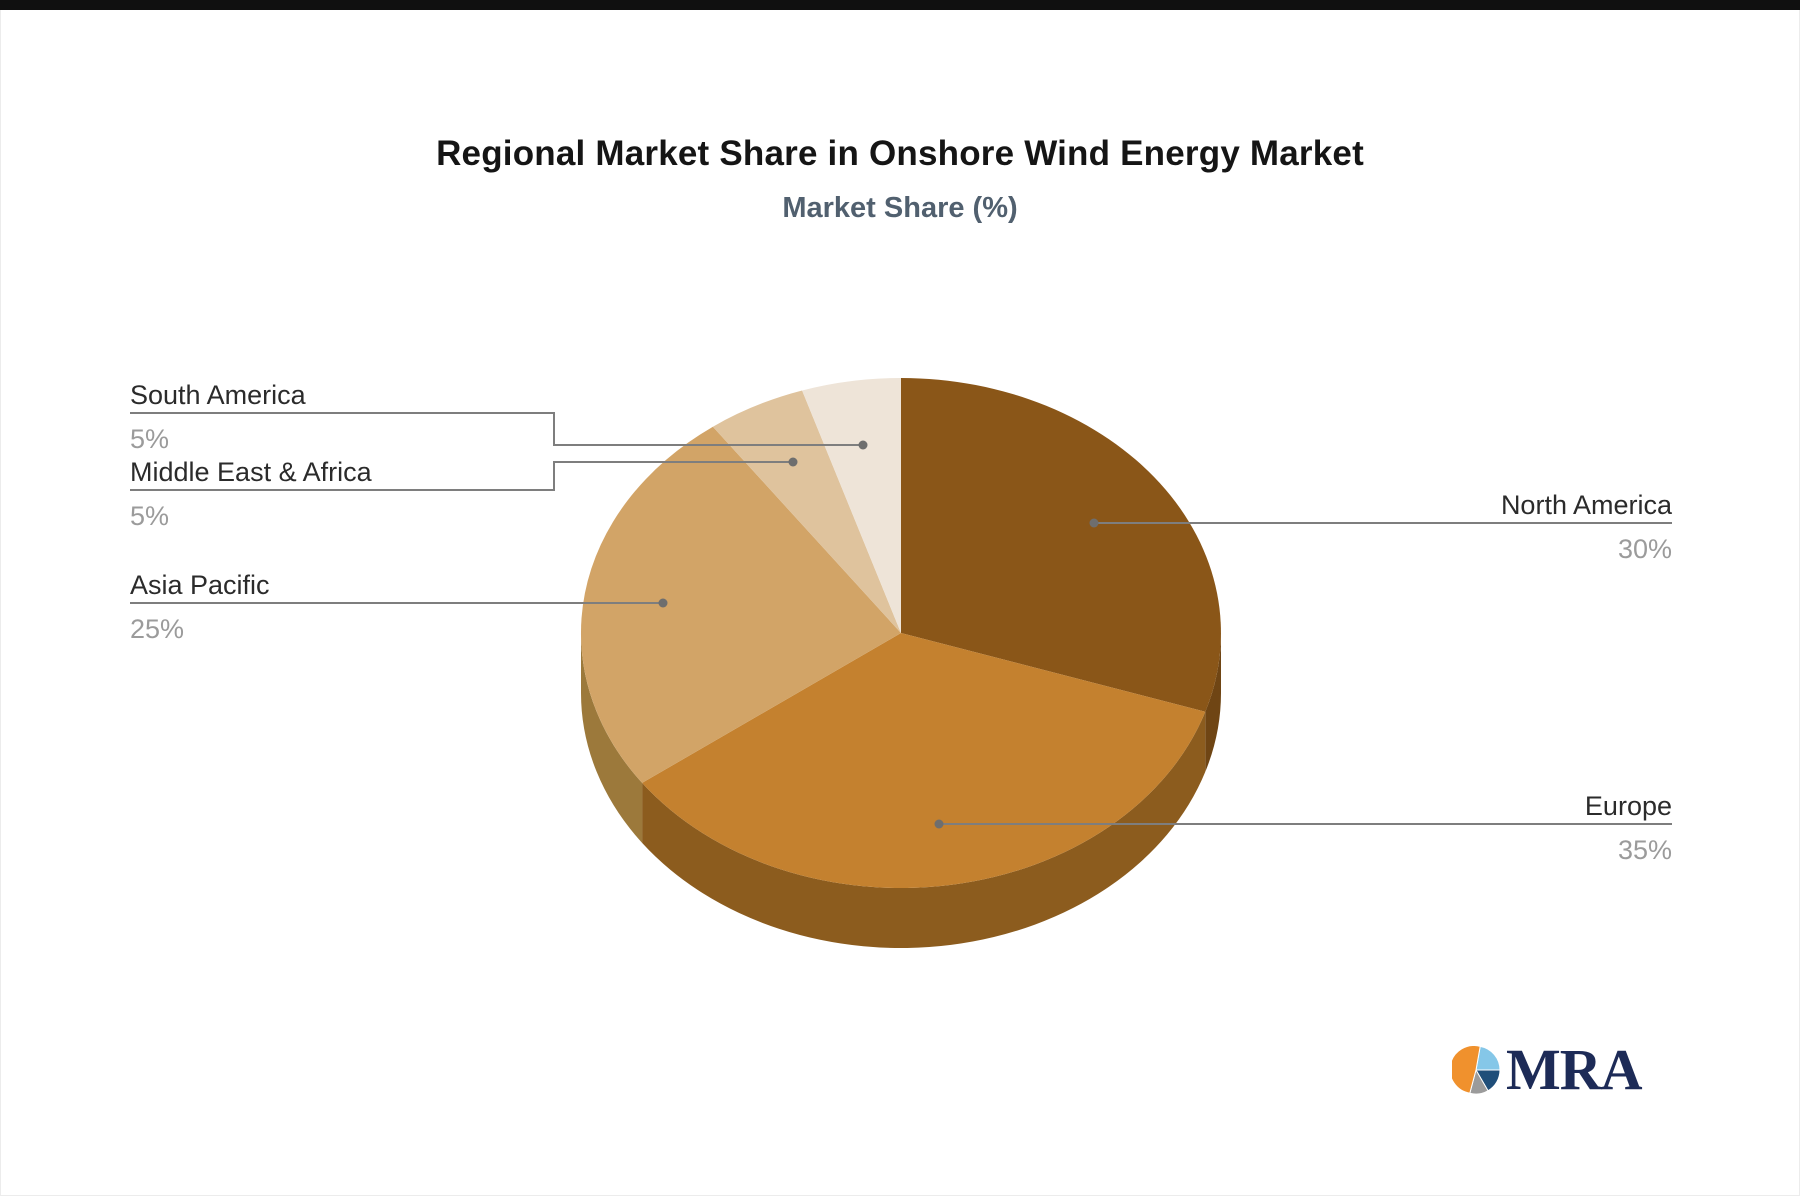  What do you see at coordinates (1586, 505) in the screenshot?
I see `slice-label-north-america: North America` at bounding box center [1586, 505].